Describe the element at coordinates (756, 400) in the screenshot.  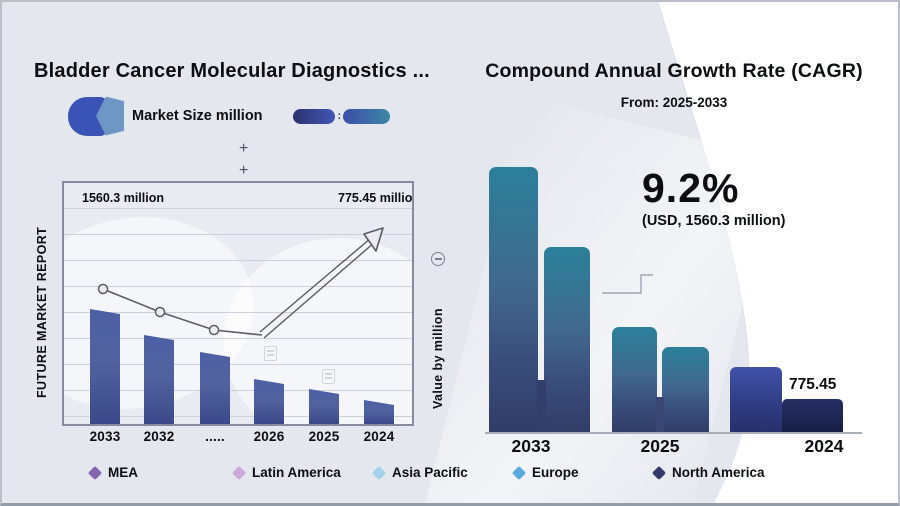
I see `bar-2024-primary` at that location.